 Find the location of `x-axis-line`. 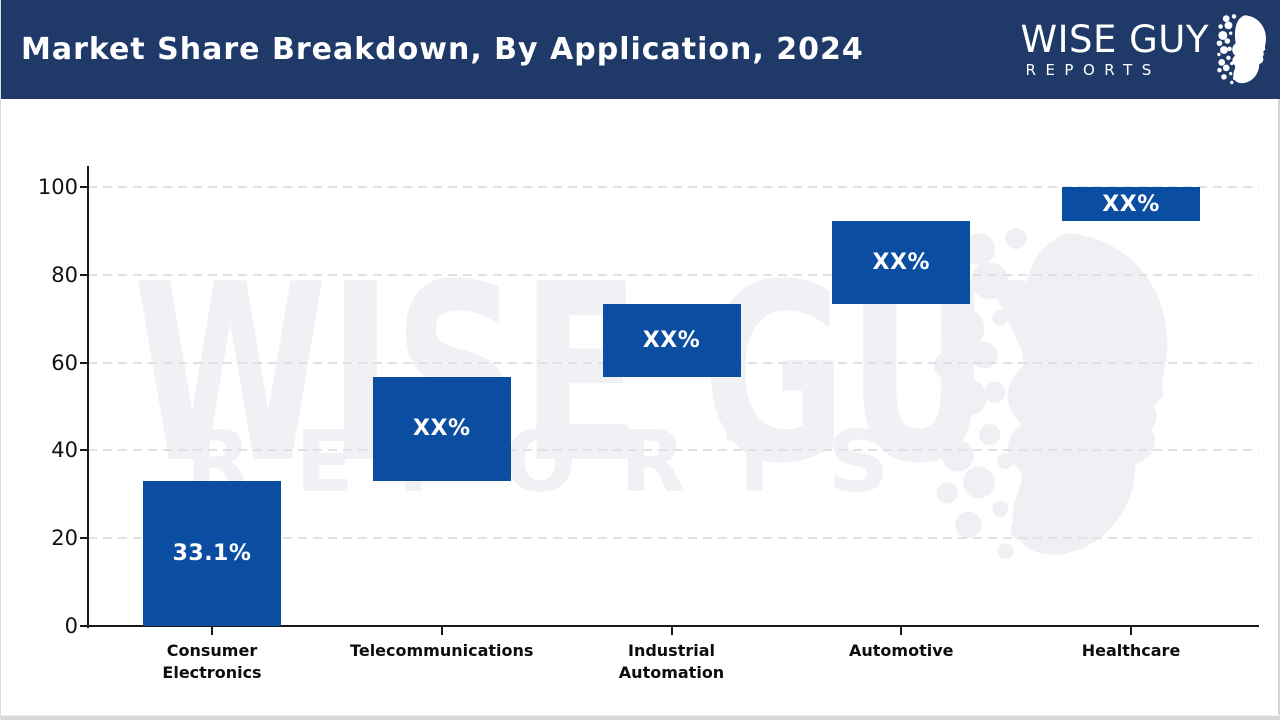

x-axis-line is located at coordinates (673, 626).